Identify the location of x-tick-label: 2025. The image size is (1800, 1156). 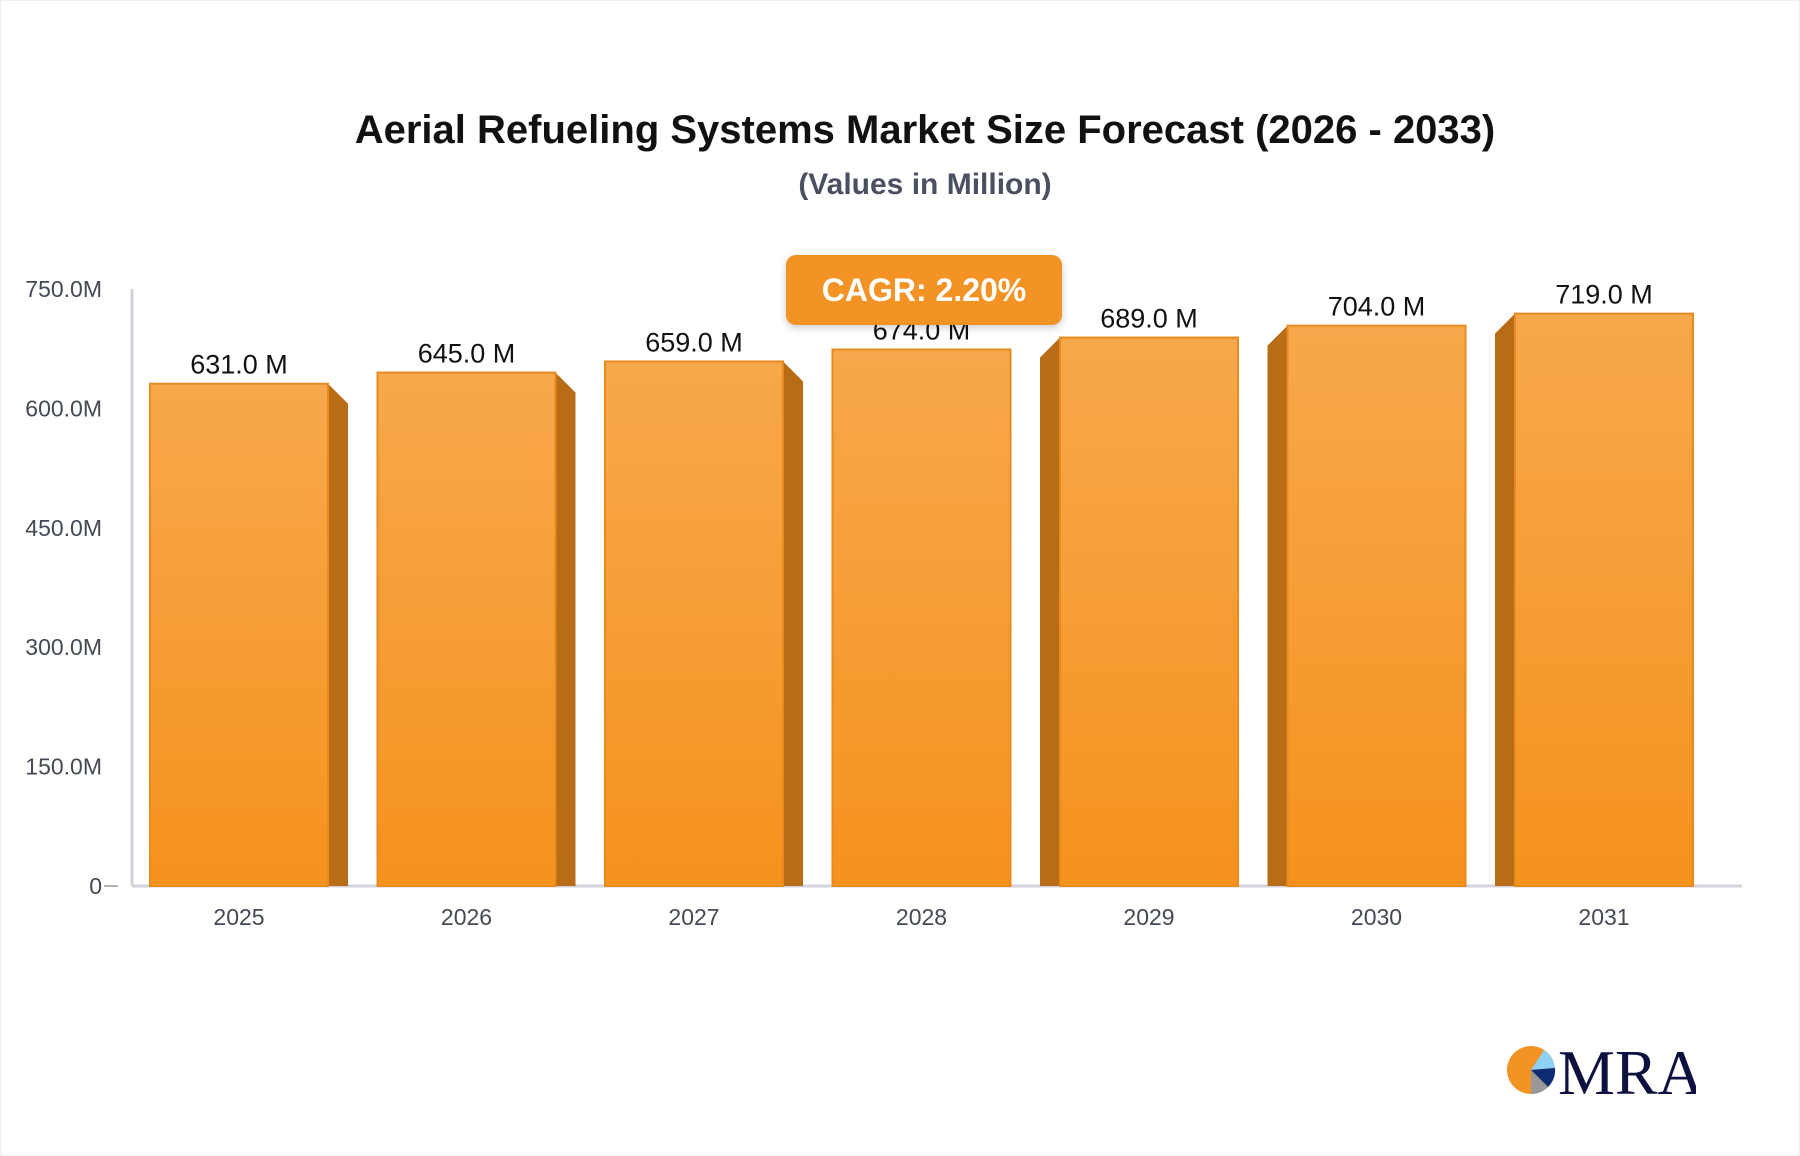
(238, 917).